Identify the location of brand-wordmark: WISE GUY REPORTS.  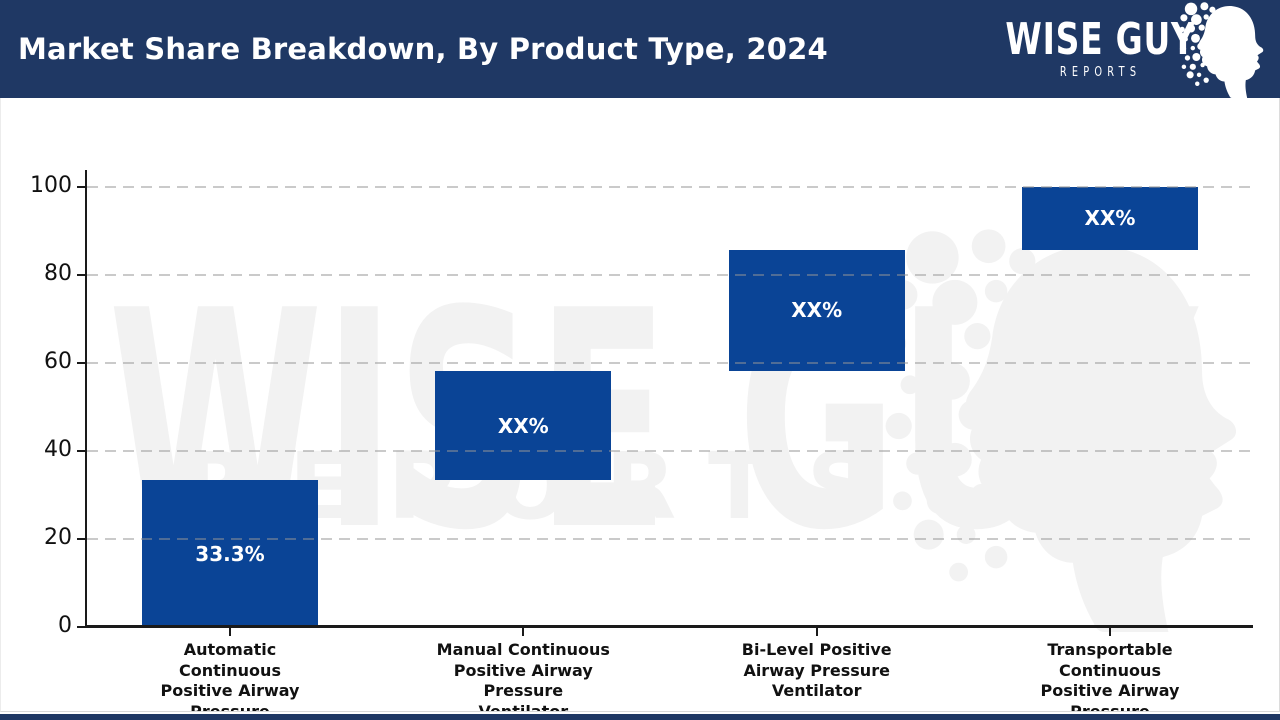
(1100, 47).